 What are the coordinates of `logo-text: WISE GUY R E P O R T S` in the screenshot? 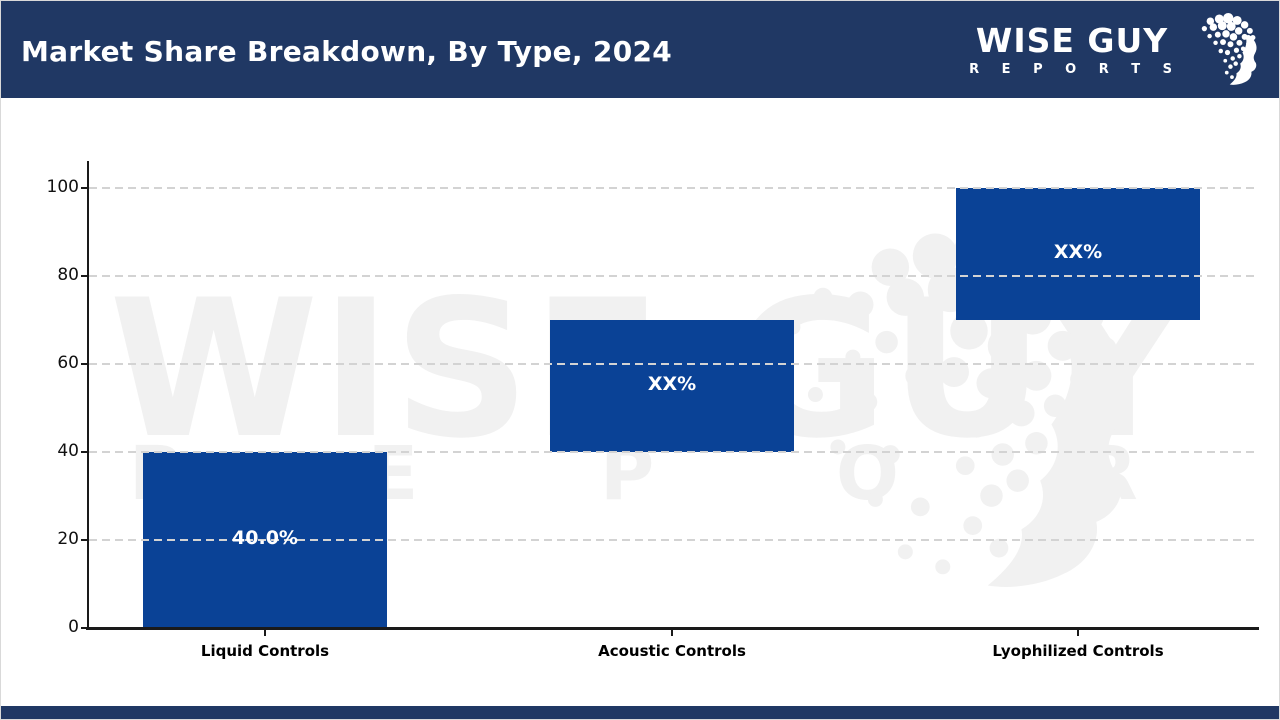 It's located at (1072, 49).